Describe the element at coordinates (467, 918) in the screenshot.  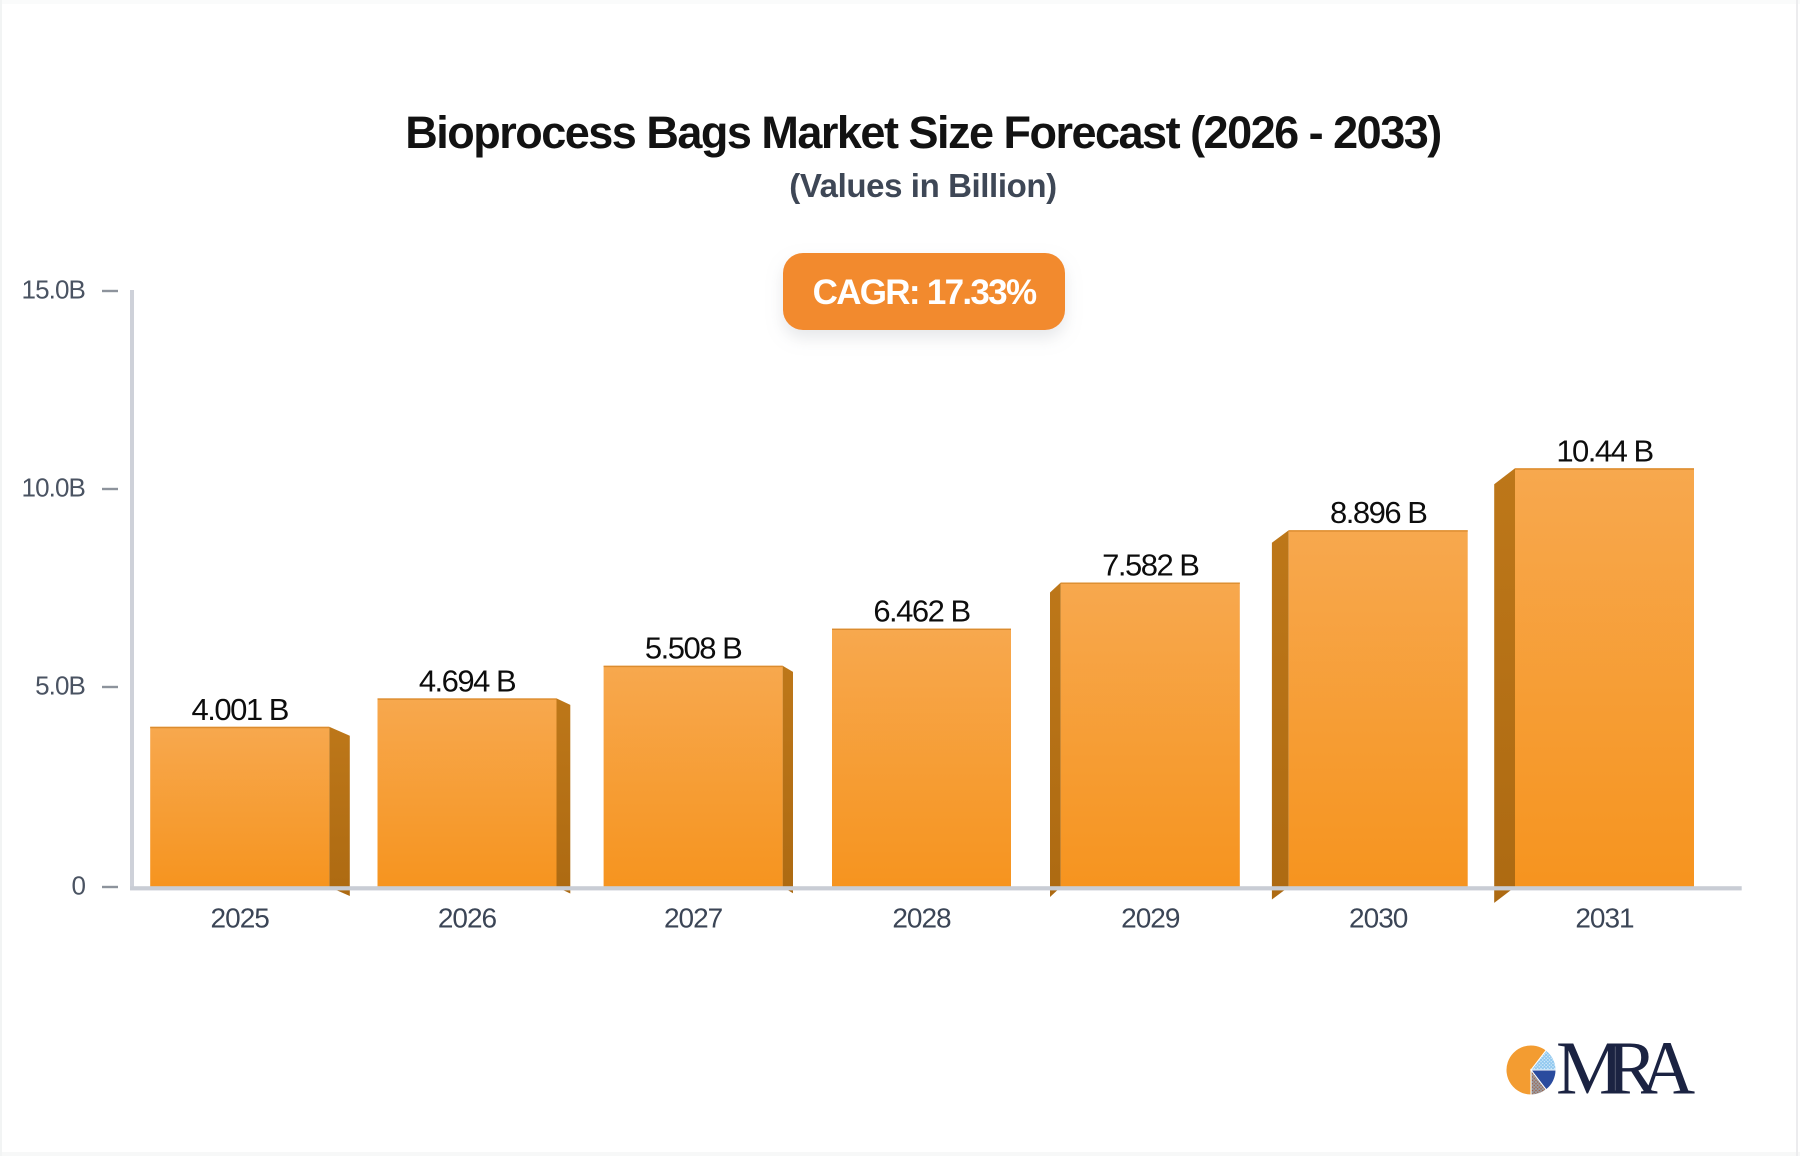
I see `svg-text: 2026` at that location.